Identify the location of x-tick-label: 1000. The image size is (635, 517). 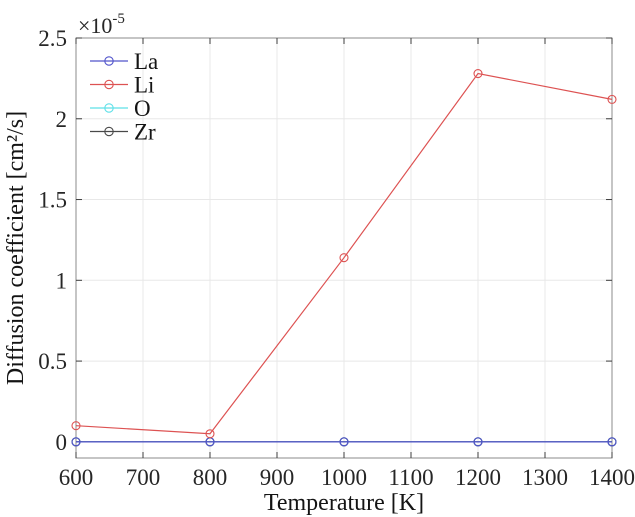
(344, 477).